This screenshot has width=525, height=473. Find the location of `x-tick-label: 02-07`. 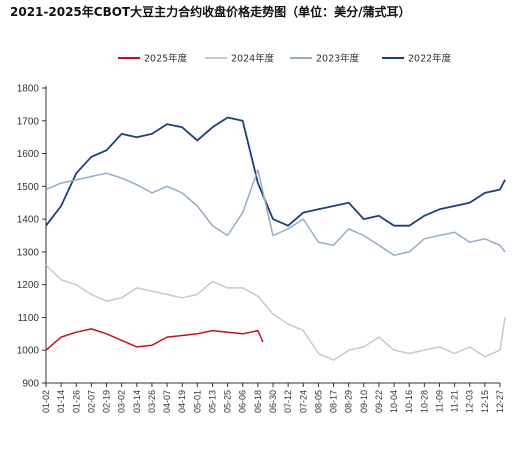

x-tick-label: 02-07 is located at coordinates (91, 401).